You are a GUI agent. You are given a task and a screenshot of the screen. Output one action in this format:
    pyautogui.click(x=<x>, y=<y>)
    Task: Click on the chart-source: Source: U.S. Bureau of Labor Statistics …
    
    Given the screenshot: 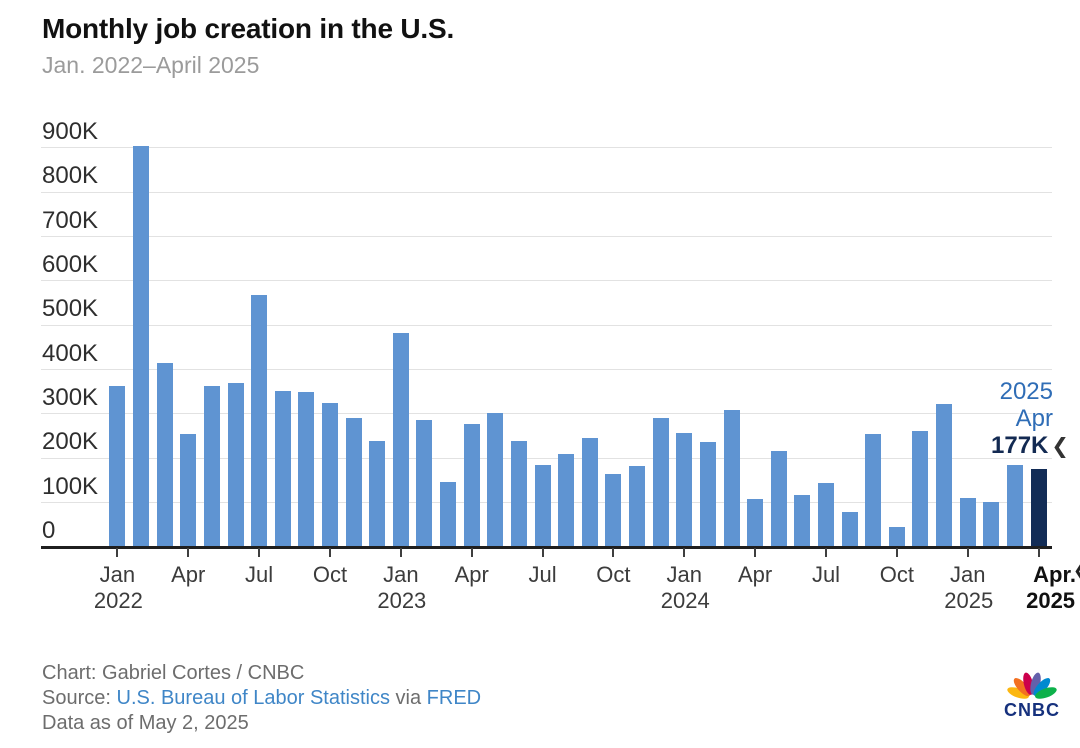 What is the action you would take?
    pyautogui.click(x=261, y=698)
    